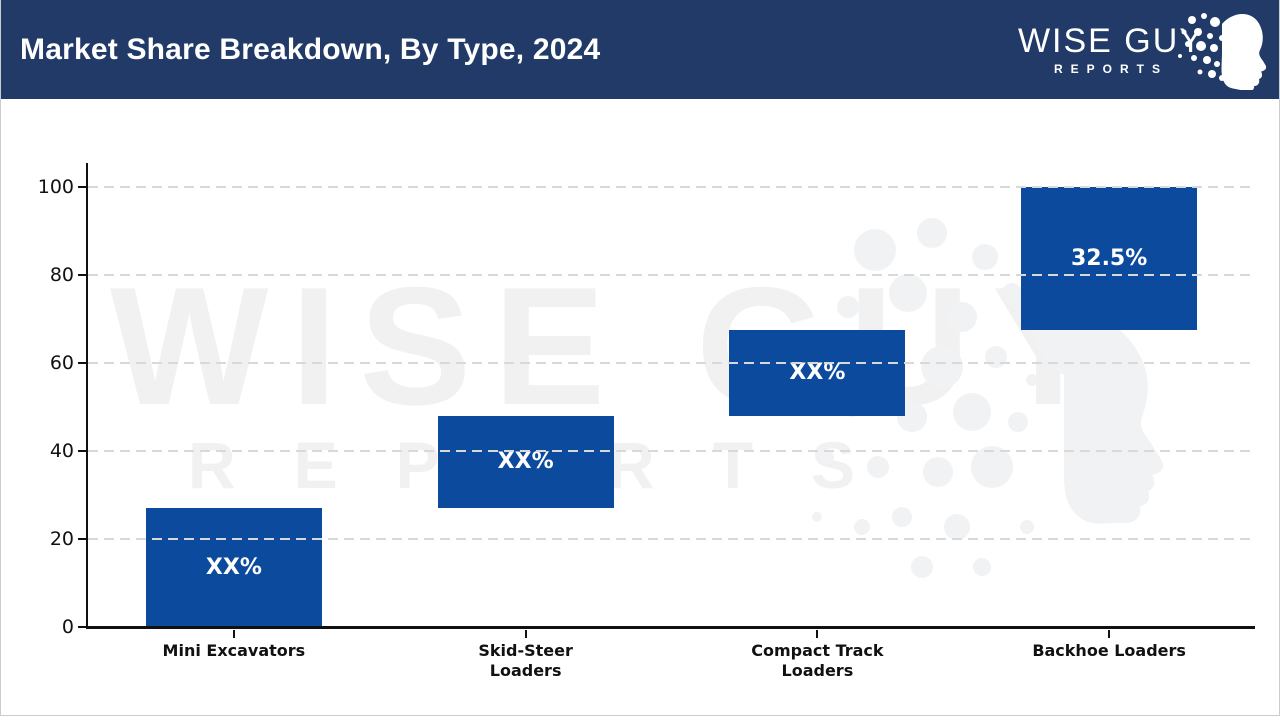 This screenshot has width=1280, height=720. I want to click on logo-text: WISE GUY REPORTS, so click(1111, 49).